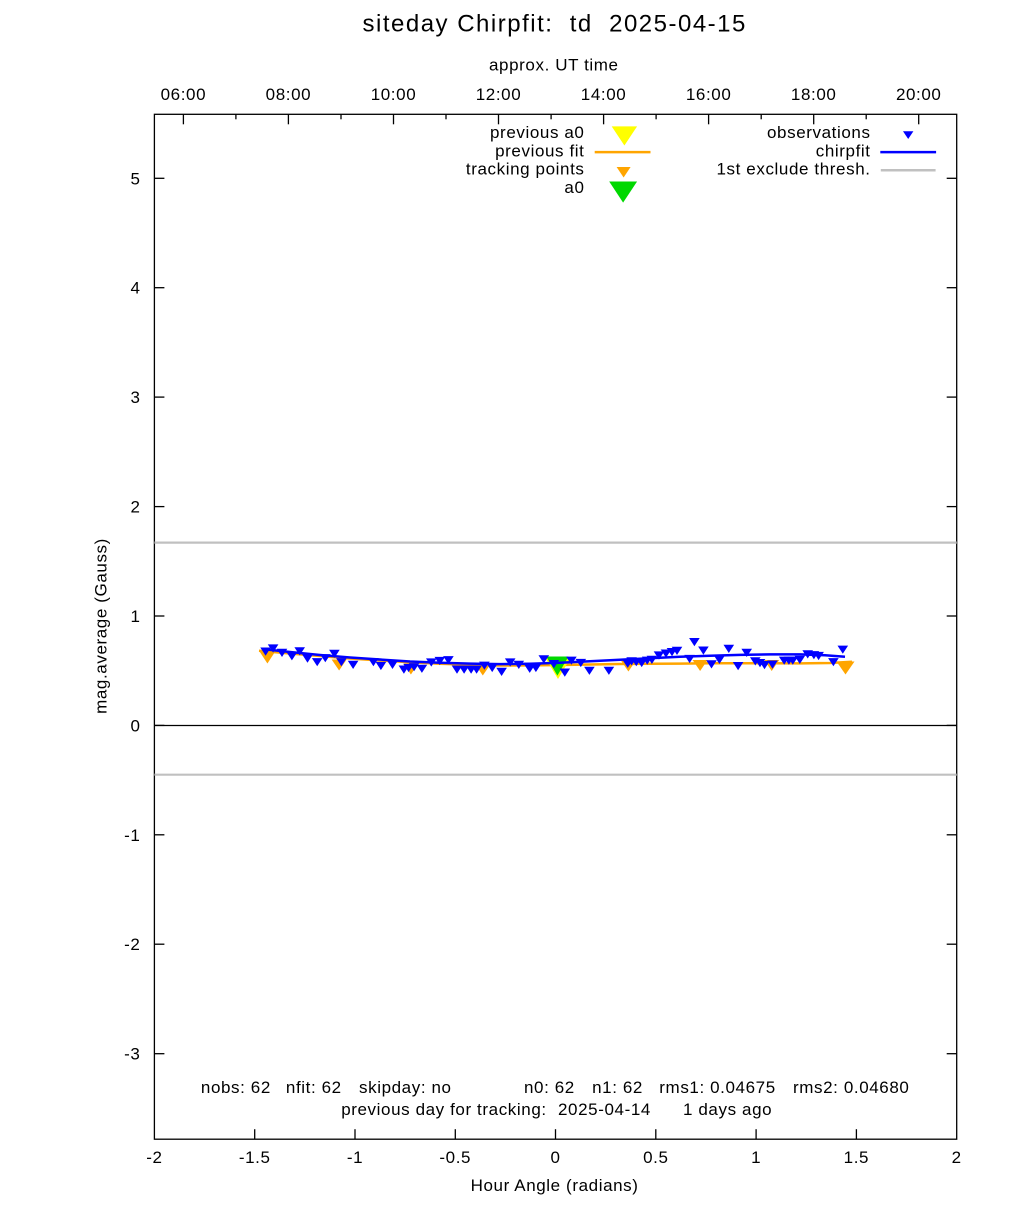  Describe the element at coordinates (236, 1087) in the screenshot. I see `svg-text: nobs: 62` at that location.